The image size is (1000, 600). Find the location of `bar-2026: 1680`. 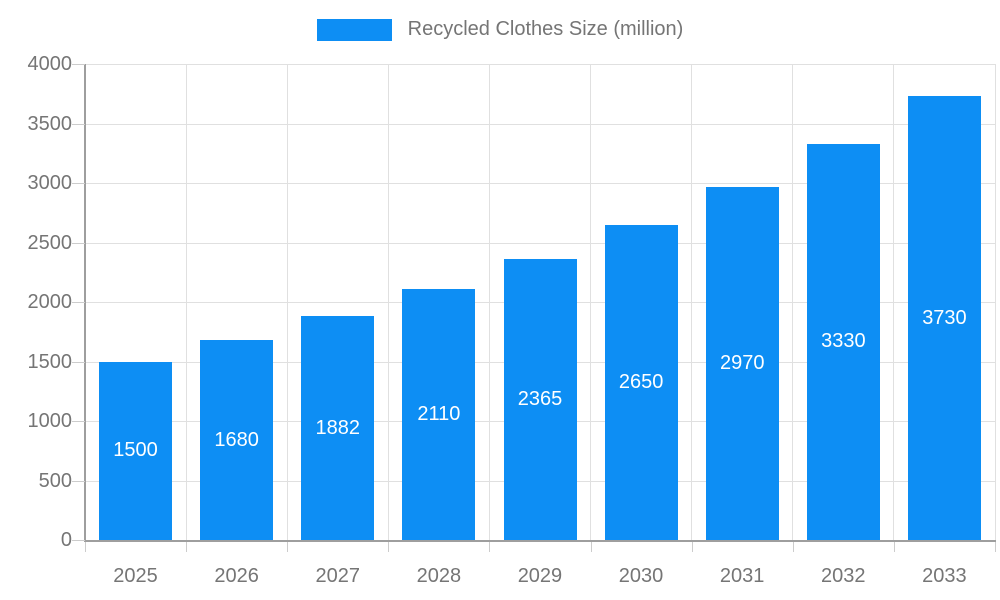

bar-2026: 1680 is located at coordinates (237, 440).